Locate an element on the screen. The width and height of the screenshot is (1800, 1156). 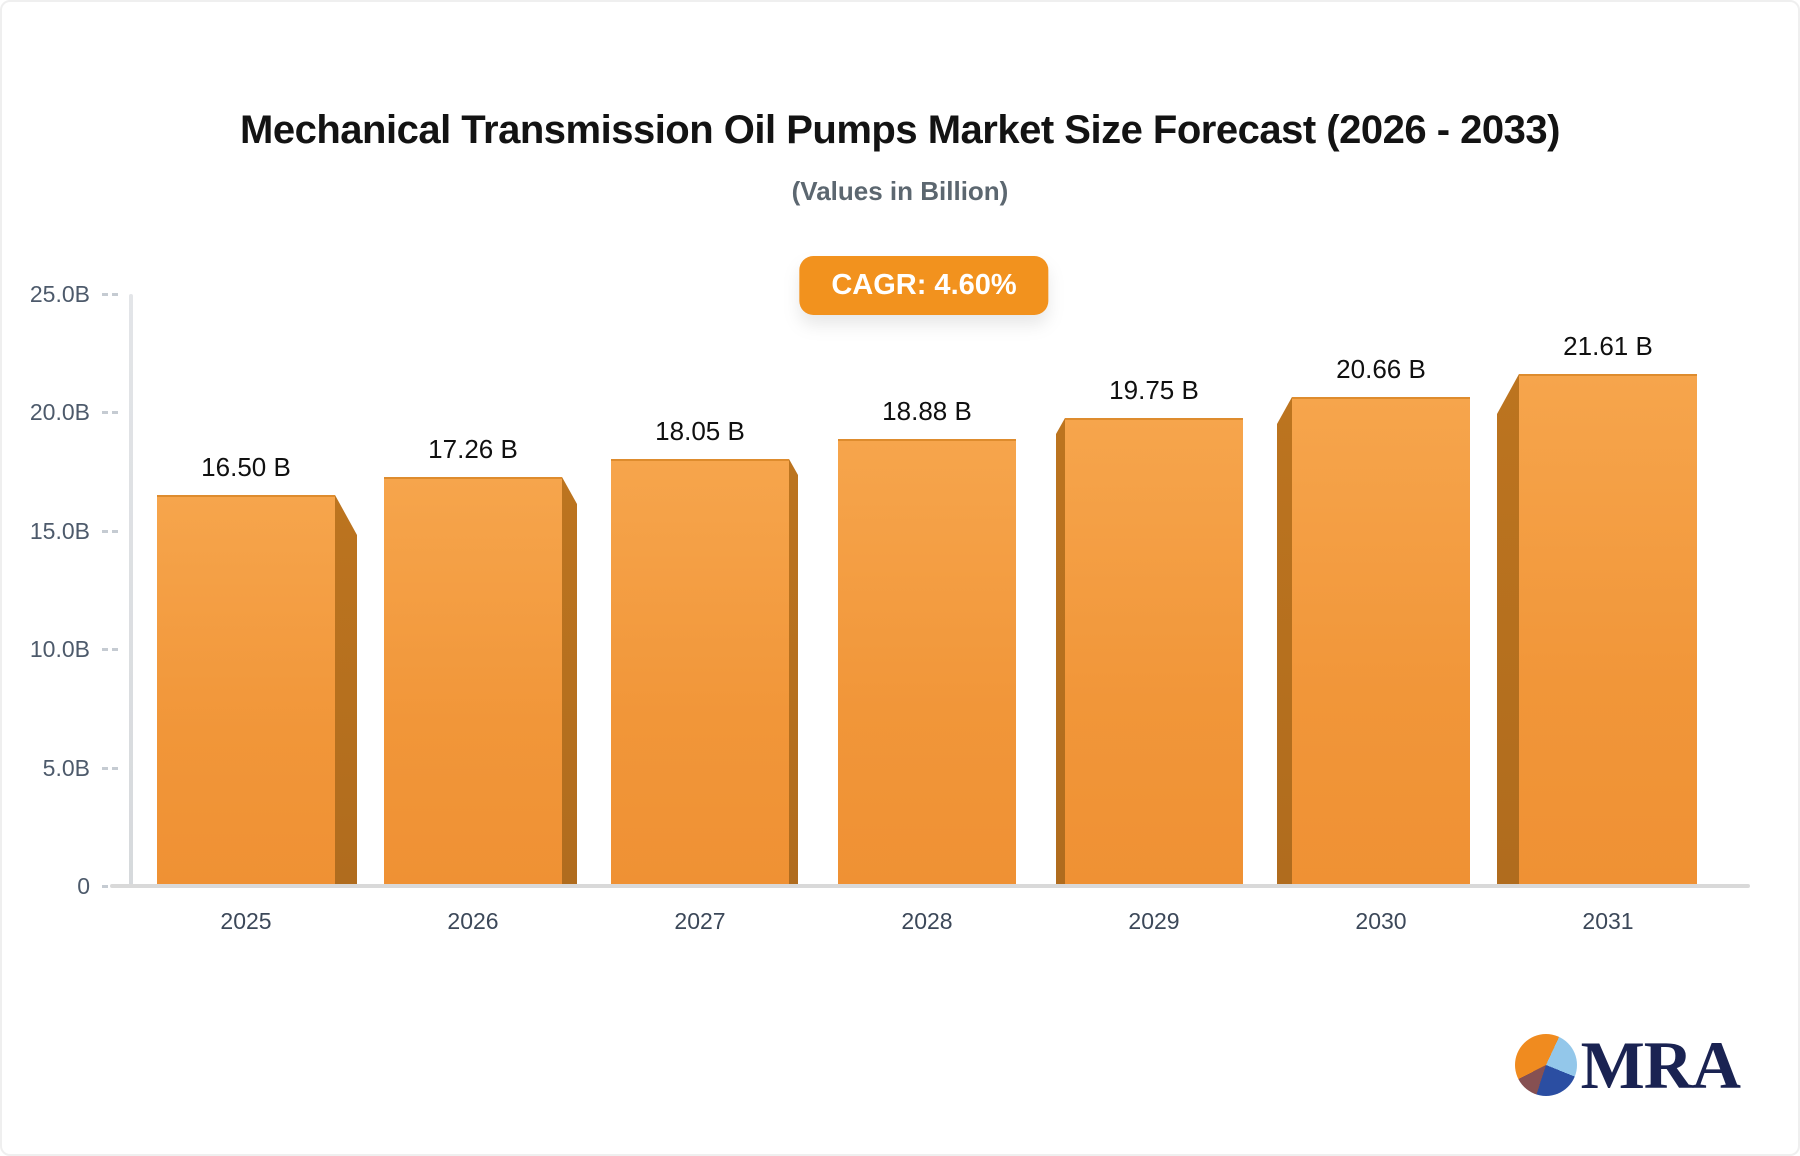
bar-value-label: 21.61 B is located at coordinates (1608, 346).